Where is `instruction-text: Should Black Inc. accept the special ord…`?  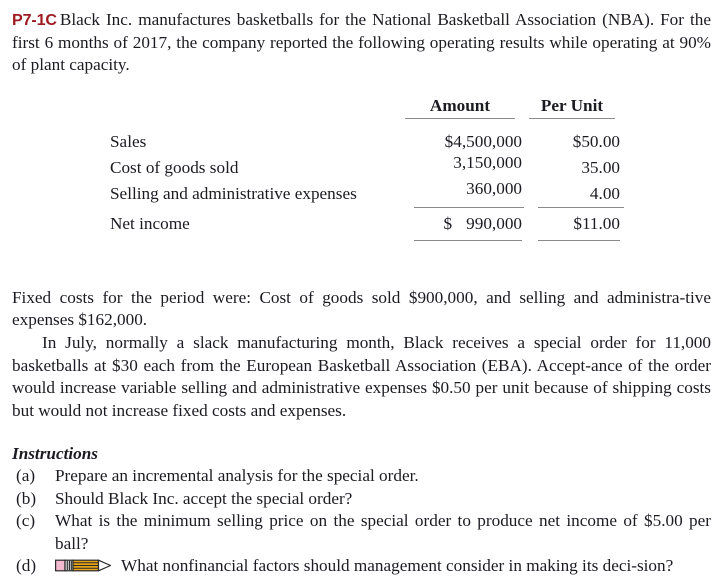
instruction-text: Should Black Inc. accept the special ord… is located at coordinates (204, 498).